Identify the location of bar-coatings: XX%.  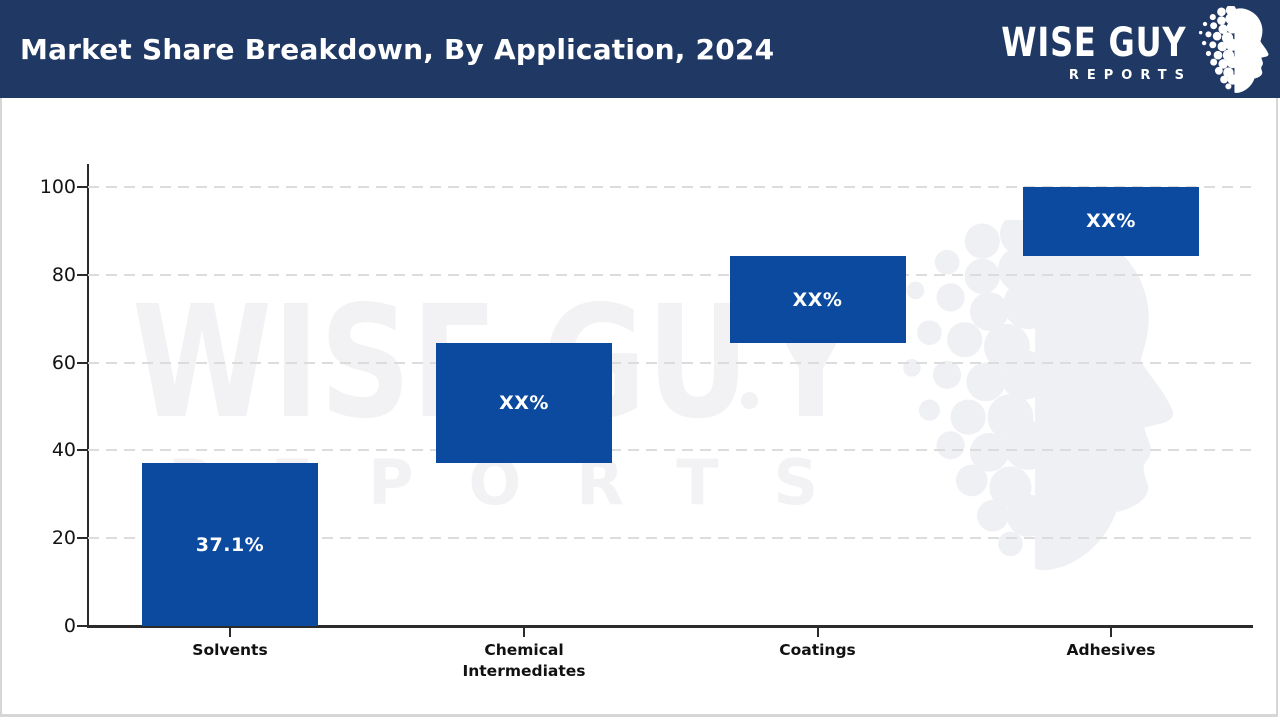
(817, 299).